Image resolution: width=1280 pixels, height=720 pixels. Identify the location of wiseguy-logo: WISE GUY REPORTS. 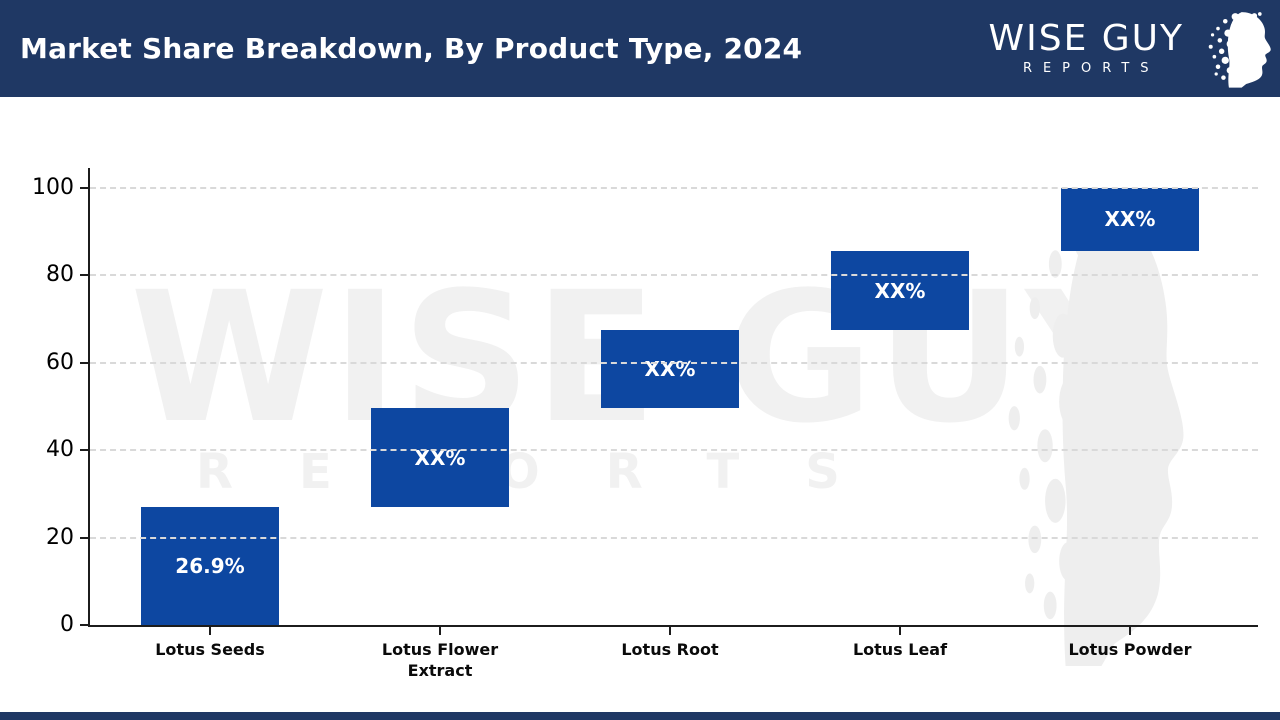
(1134, 48).